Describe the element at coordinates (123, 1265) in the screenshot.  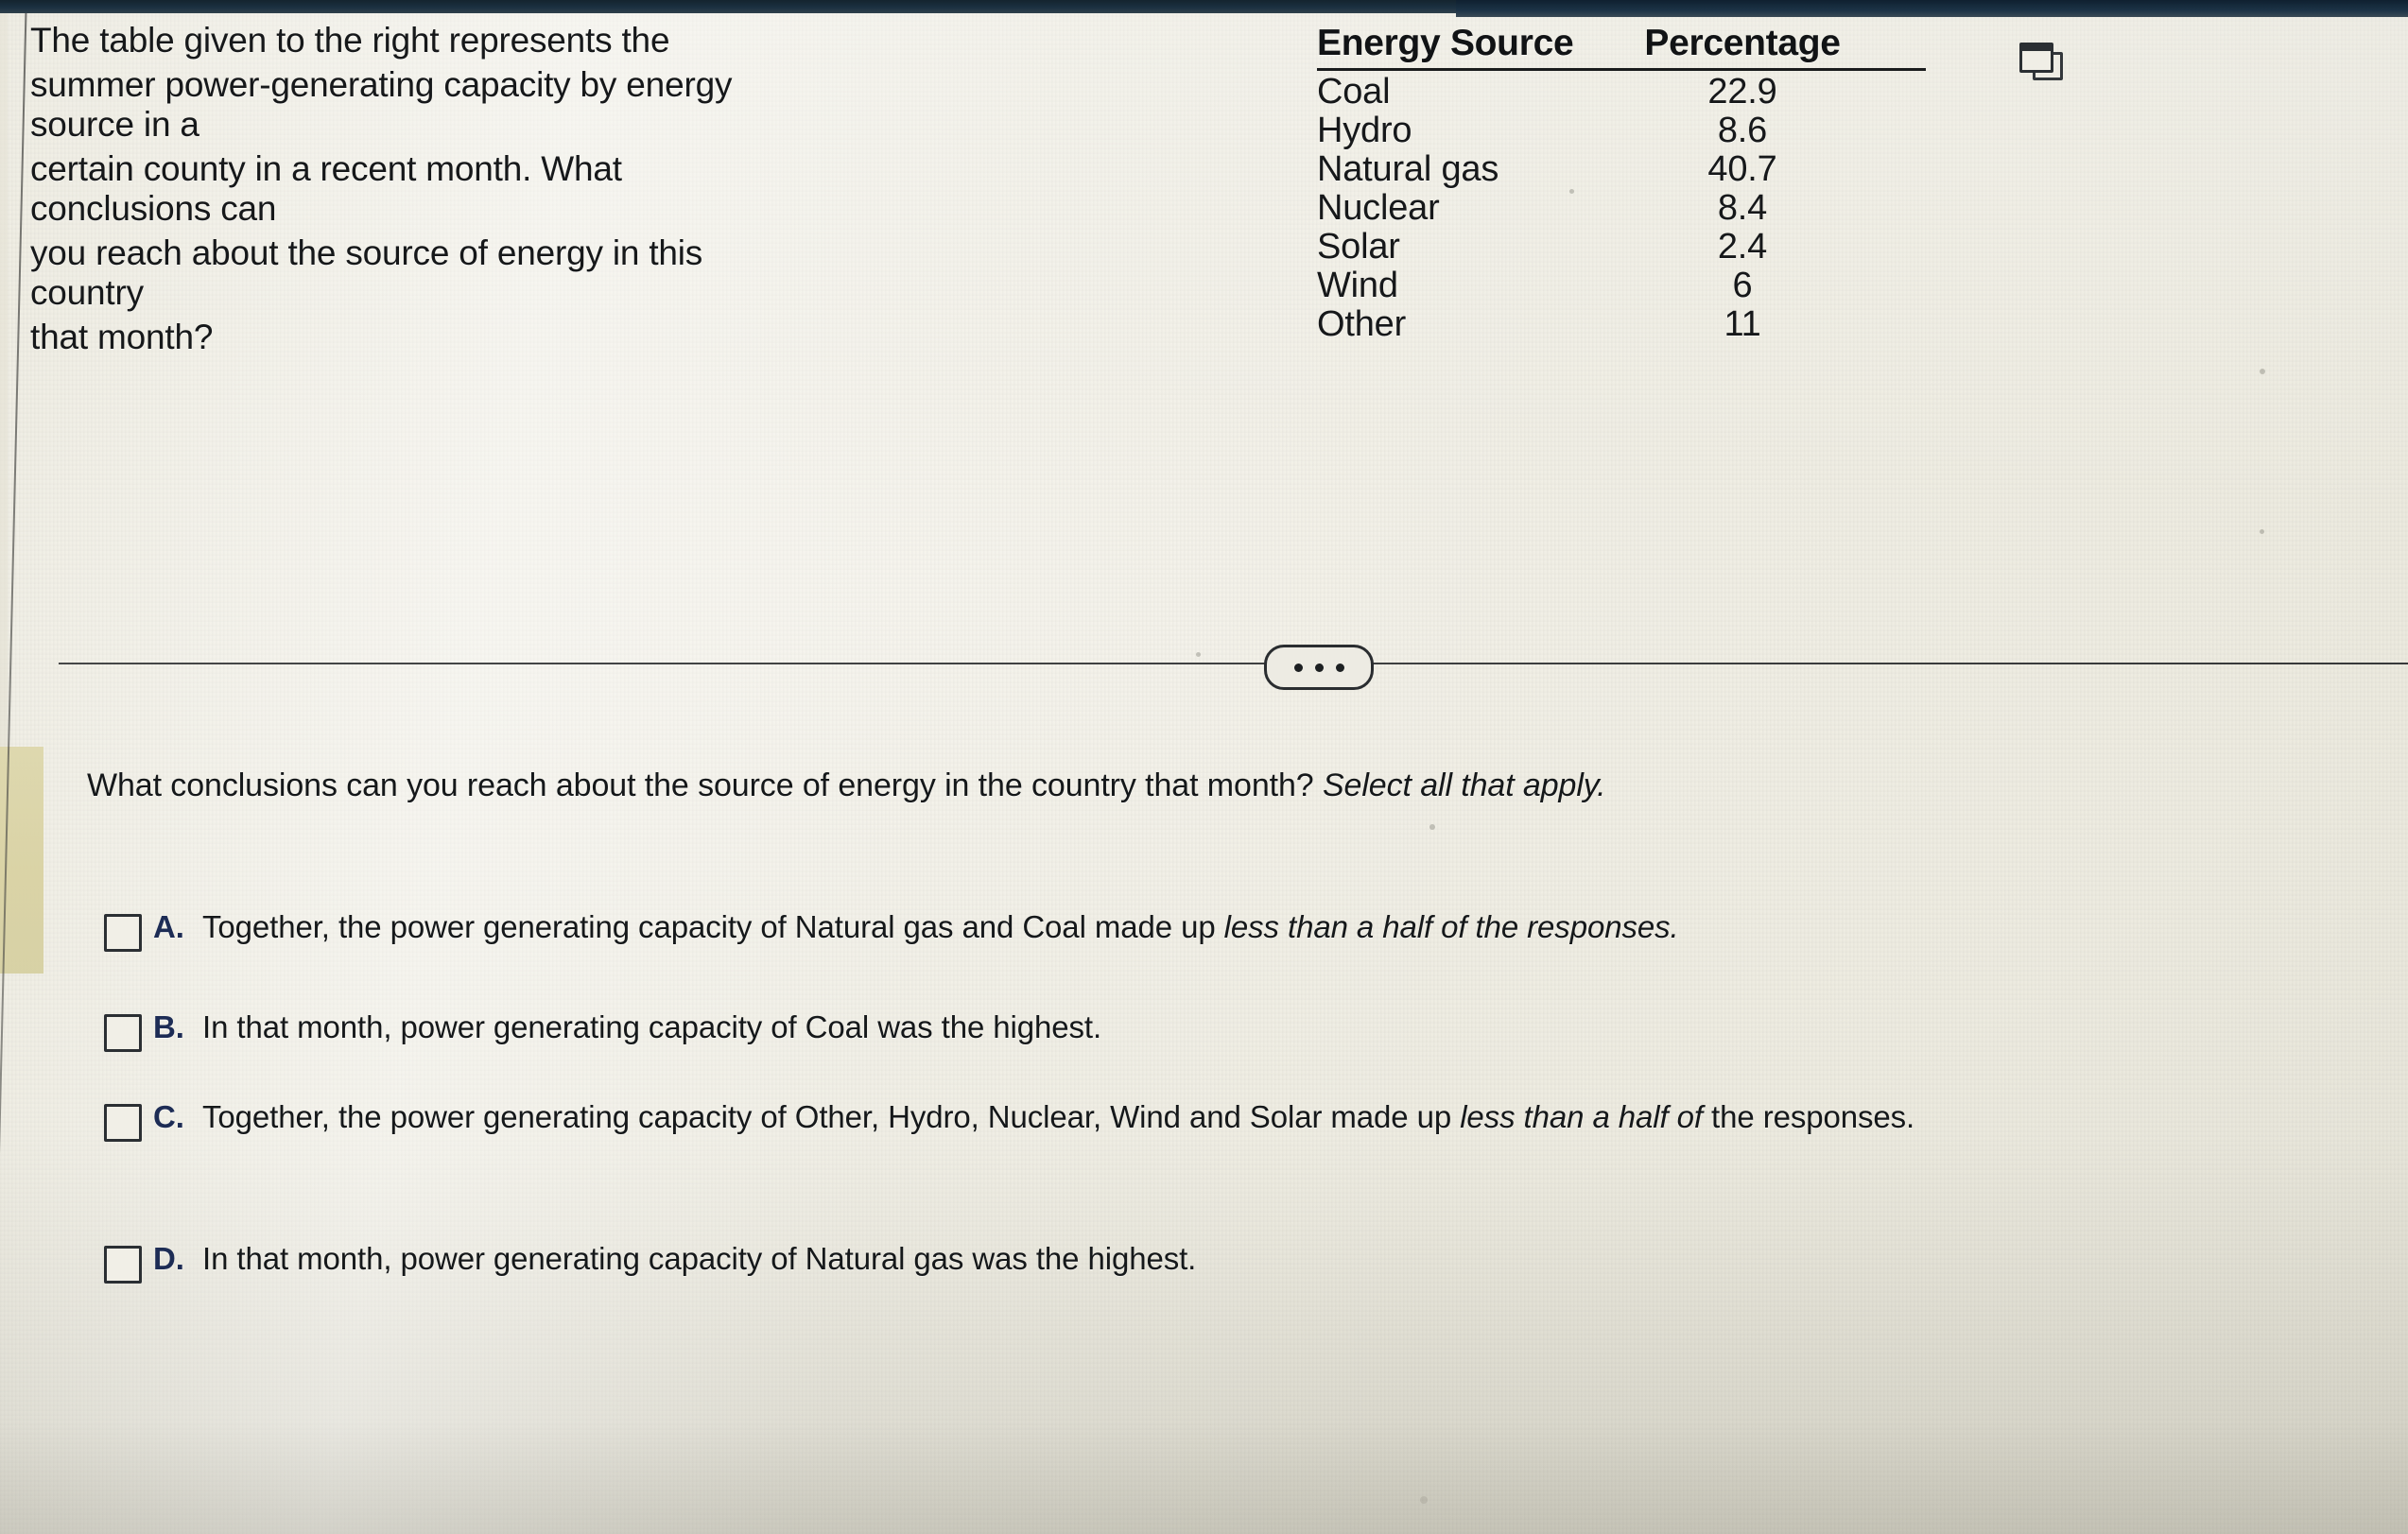
I see `checkbox-option-d` at that location.